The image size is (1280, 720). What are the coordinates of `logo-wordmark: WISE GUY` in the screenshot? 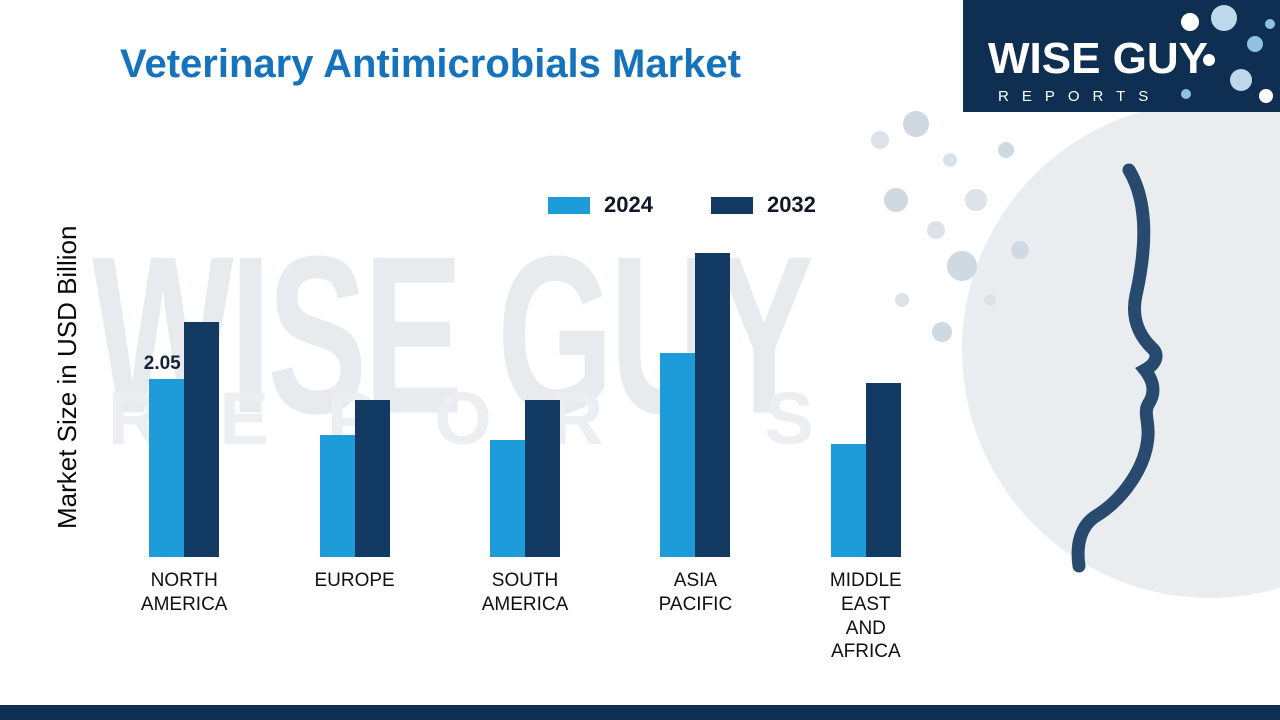 It's located at (1098, 58).